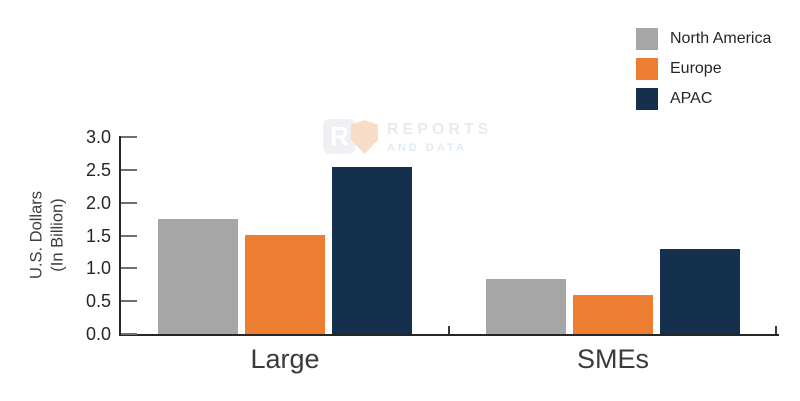 This screenshot has width=800, height=401. What do you see at coordinates (129, 334) in the screenshot?
I see `y-tick-0.0` at bounding box center [129, 334].